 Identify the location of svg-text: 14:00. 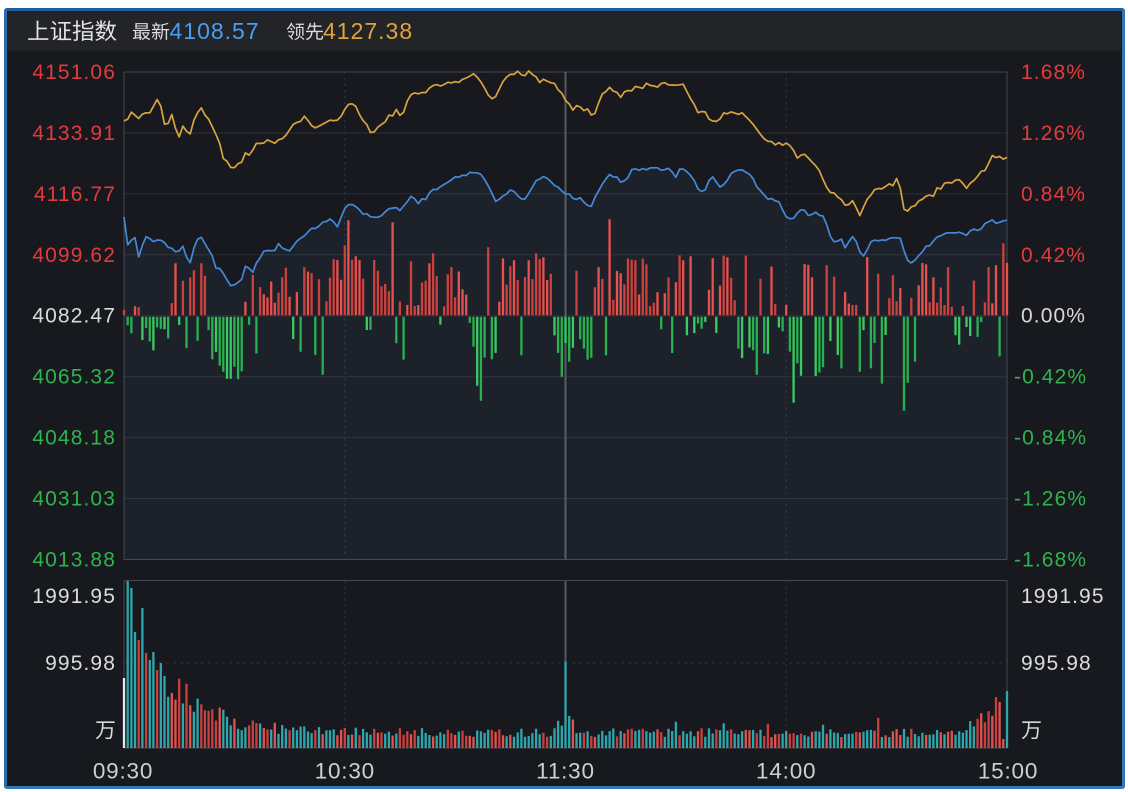
(786, 771).